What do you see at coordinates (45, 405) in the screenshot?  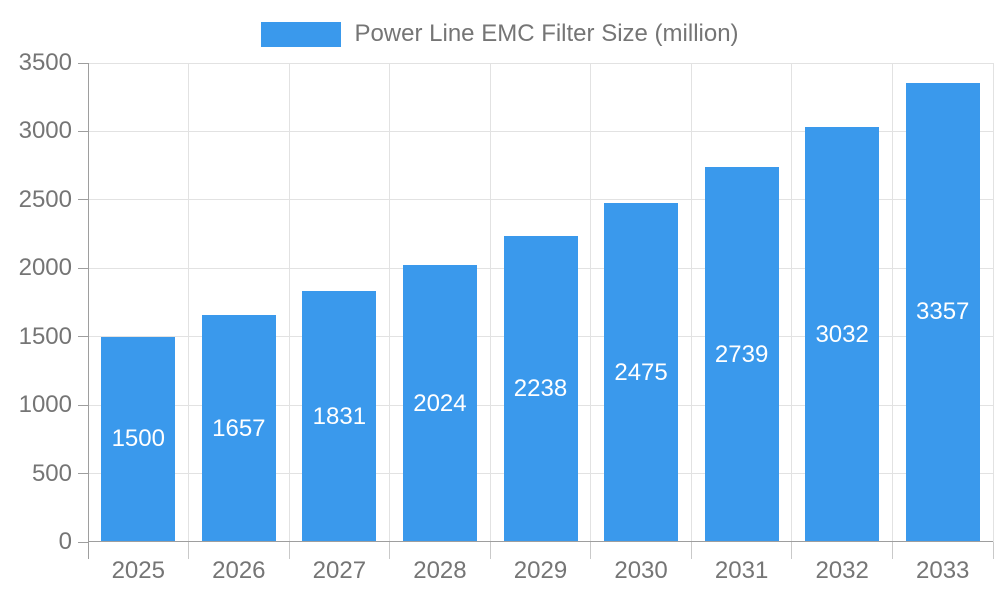 I see `y-axis-label: 1000` at bounding box center [45, 405].